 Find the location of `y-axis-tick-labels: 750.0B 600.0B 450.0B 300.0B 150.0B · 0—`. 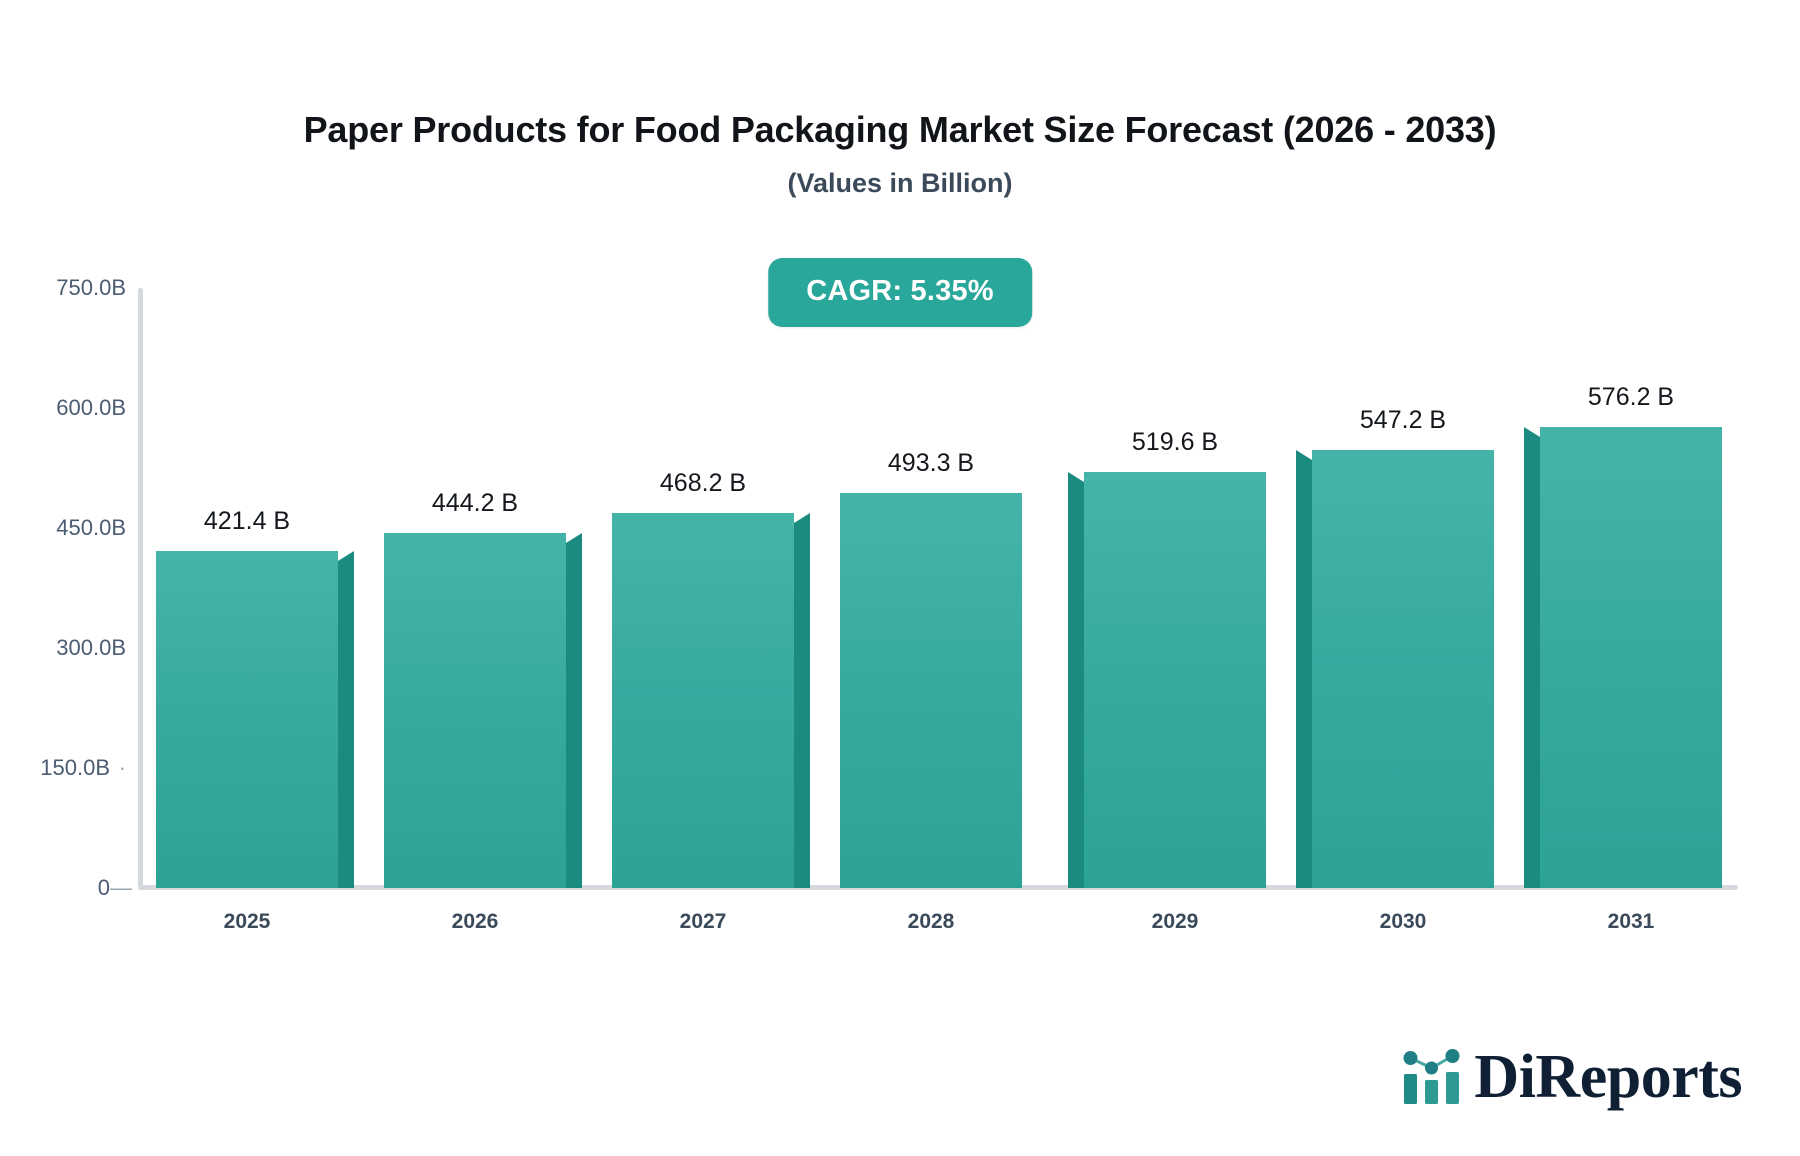

y-axis-tick-labels: 750.0B 600.0B 450.0B 300.0B 150.0B · 0— is located at coordinates (69, 587).